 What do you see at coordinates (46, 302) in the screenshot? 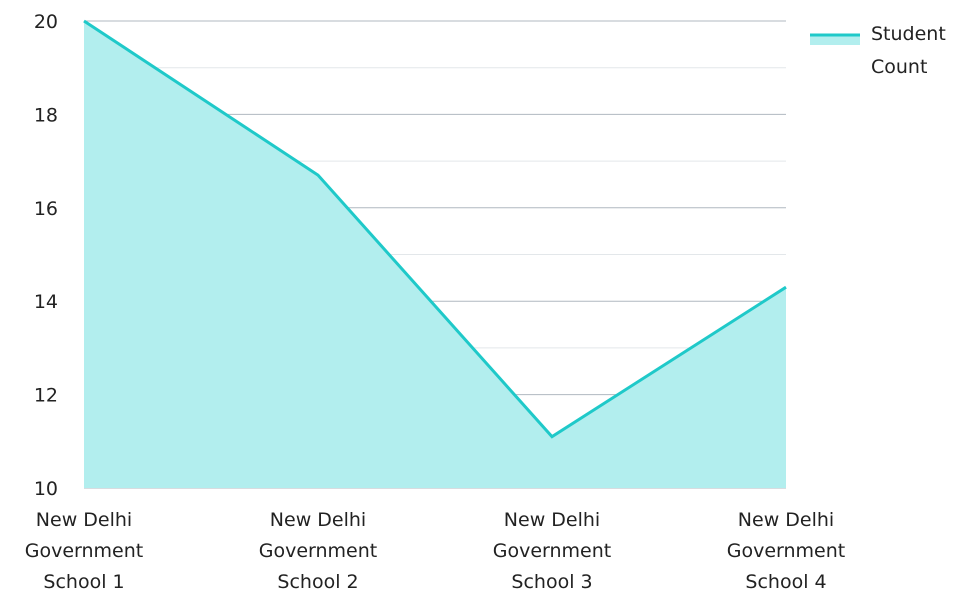
I see `y-tick-label: 14` at bounding box center [46, 302].